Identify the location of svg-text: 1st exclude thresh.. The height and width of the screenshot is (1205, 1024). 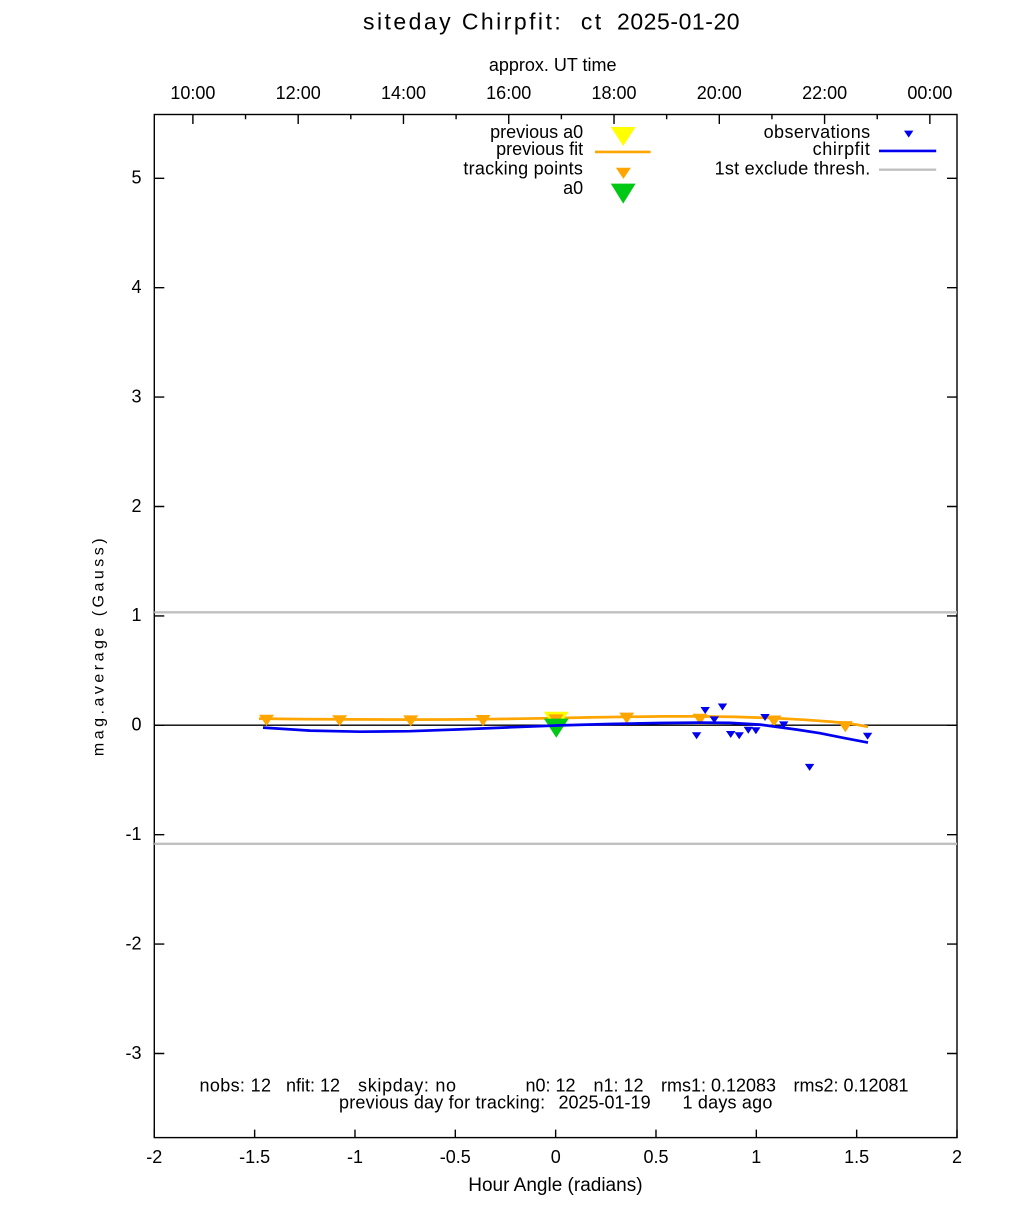
(793, 169).